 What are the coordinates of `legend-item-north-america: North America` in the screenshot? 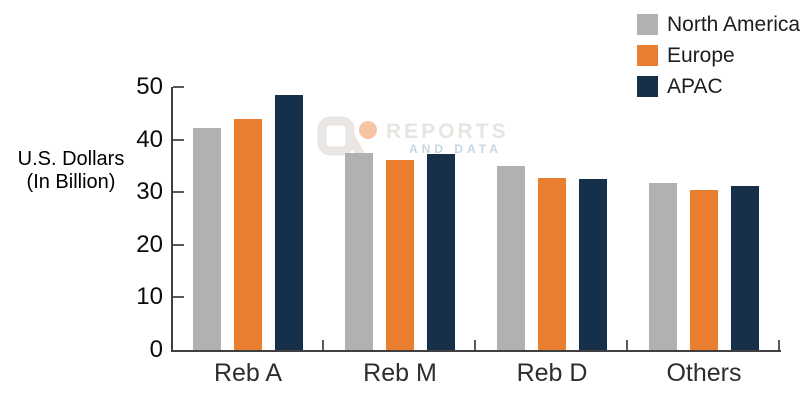 It's located at (718, 24).